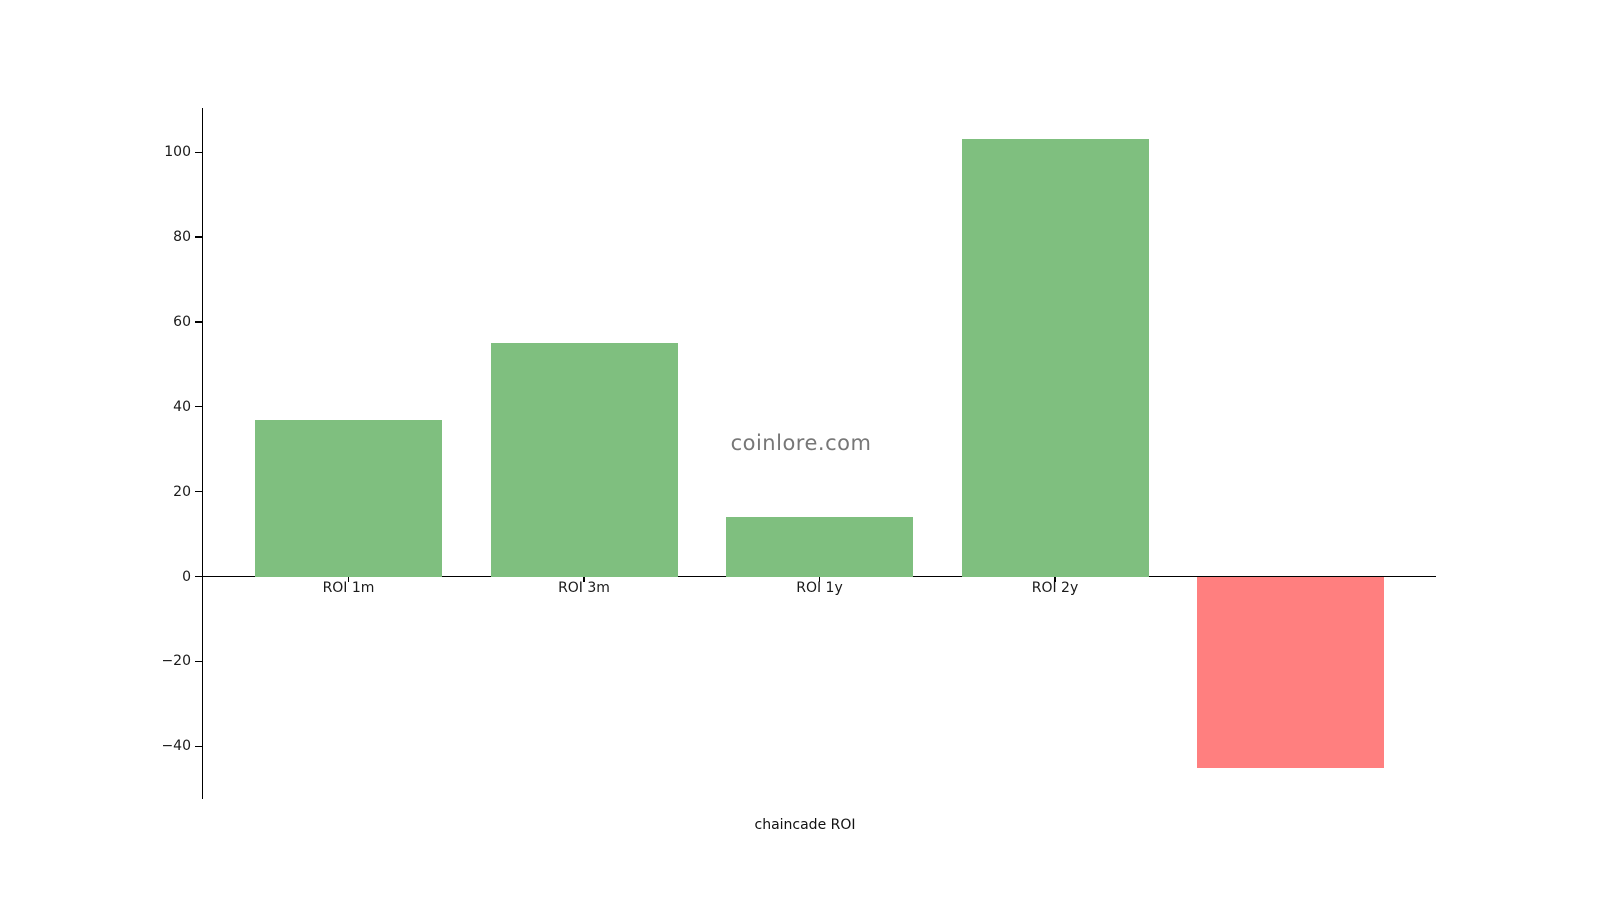 This screenshot has height=900, width=1600. I want to click on y-tick-label: 20, so click(182, 491).